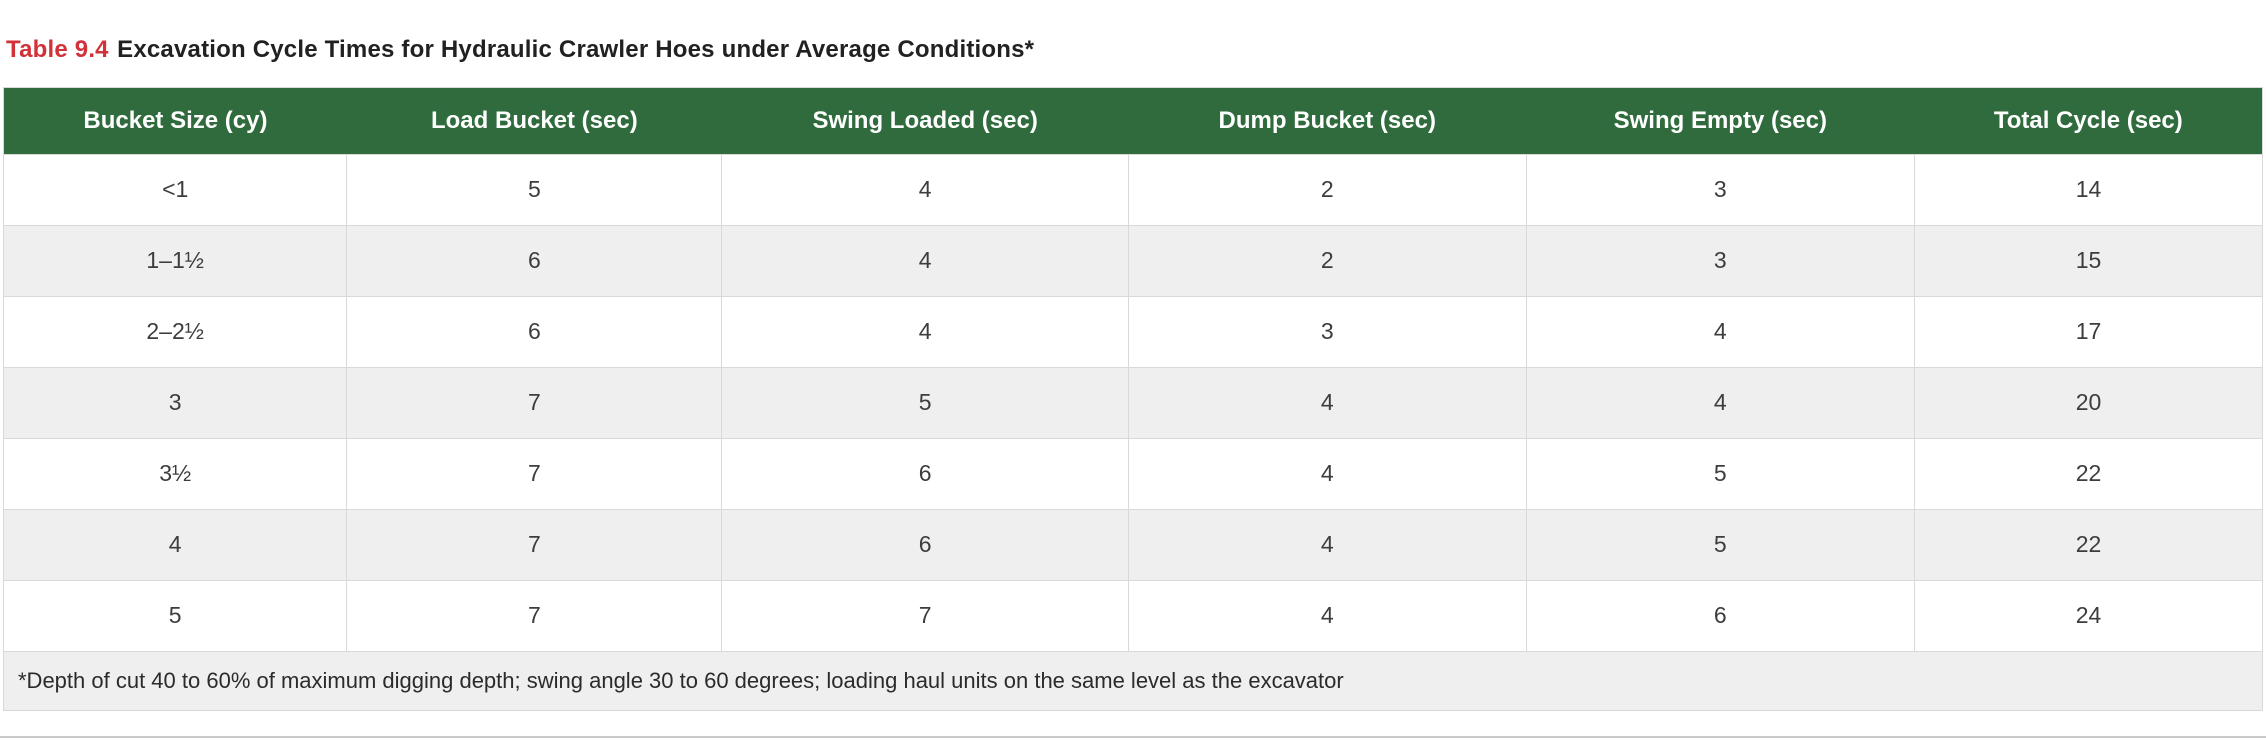 The width and height of the screenshot is (2266, 742). What do you see at coordinates (175, 473) in the screenshot?
I see `table-cell: 3½` at bounding box center [175, 473].